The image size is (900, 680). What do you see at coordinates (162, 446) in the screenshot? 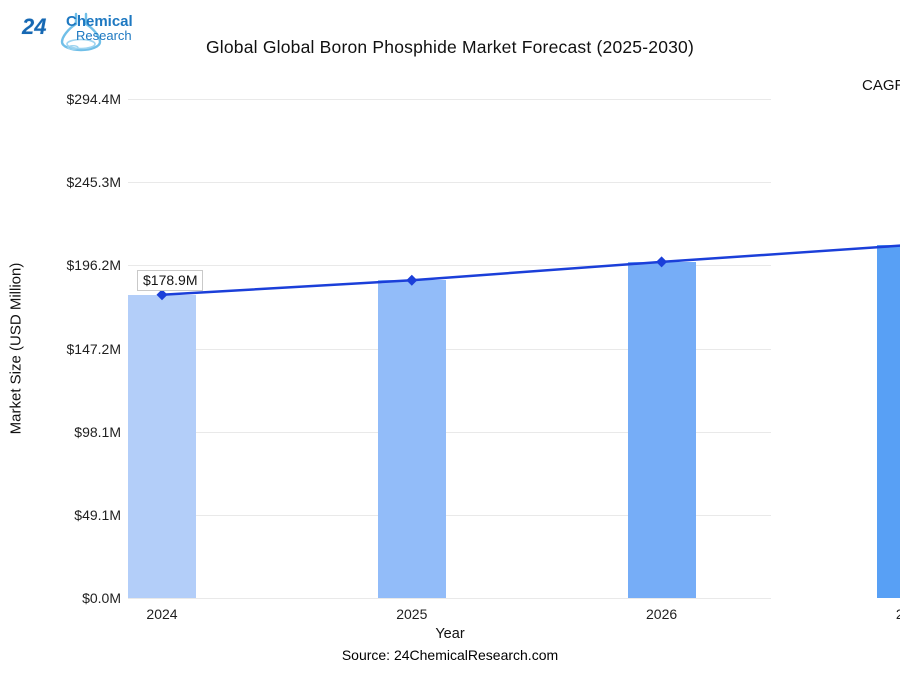
I see `bar-2024` at bounding box center [162, 446].